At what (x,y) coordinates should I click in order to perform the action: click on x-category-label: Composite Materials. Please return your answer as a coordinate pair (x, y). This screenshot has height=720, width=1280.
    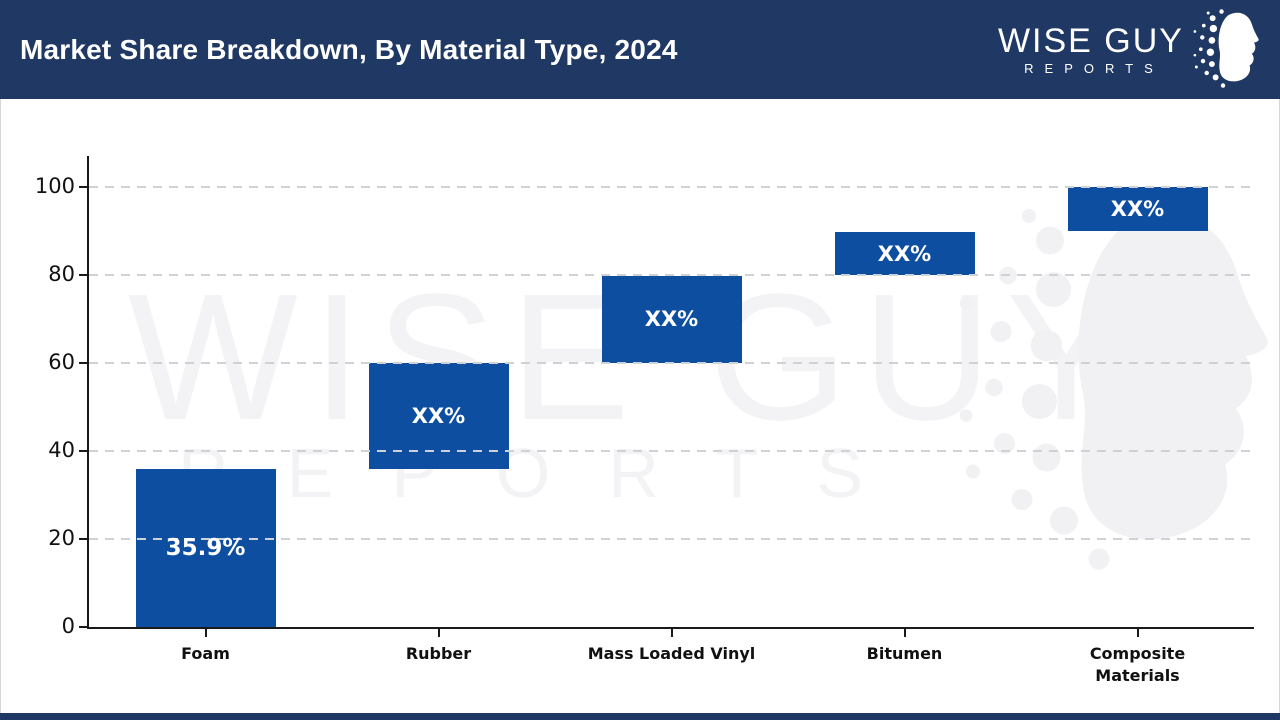
    Looking at the image, I should click on (1137, 664).